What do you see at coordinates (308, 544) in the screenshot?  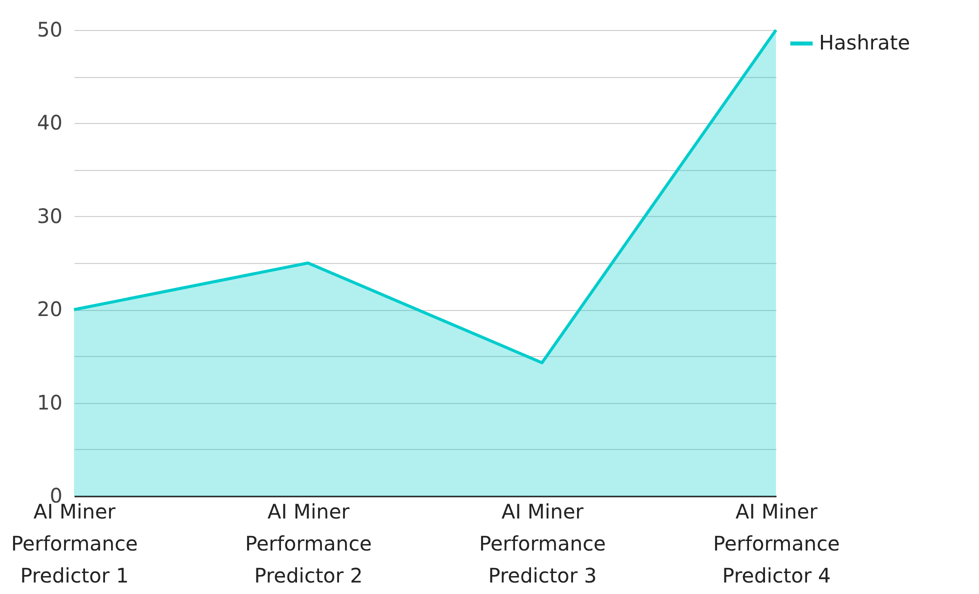 I see `x-tick-label: AI Miner Performance Predictor 2` at bounding box center [308, 544].